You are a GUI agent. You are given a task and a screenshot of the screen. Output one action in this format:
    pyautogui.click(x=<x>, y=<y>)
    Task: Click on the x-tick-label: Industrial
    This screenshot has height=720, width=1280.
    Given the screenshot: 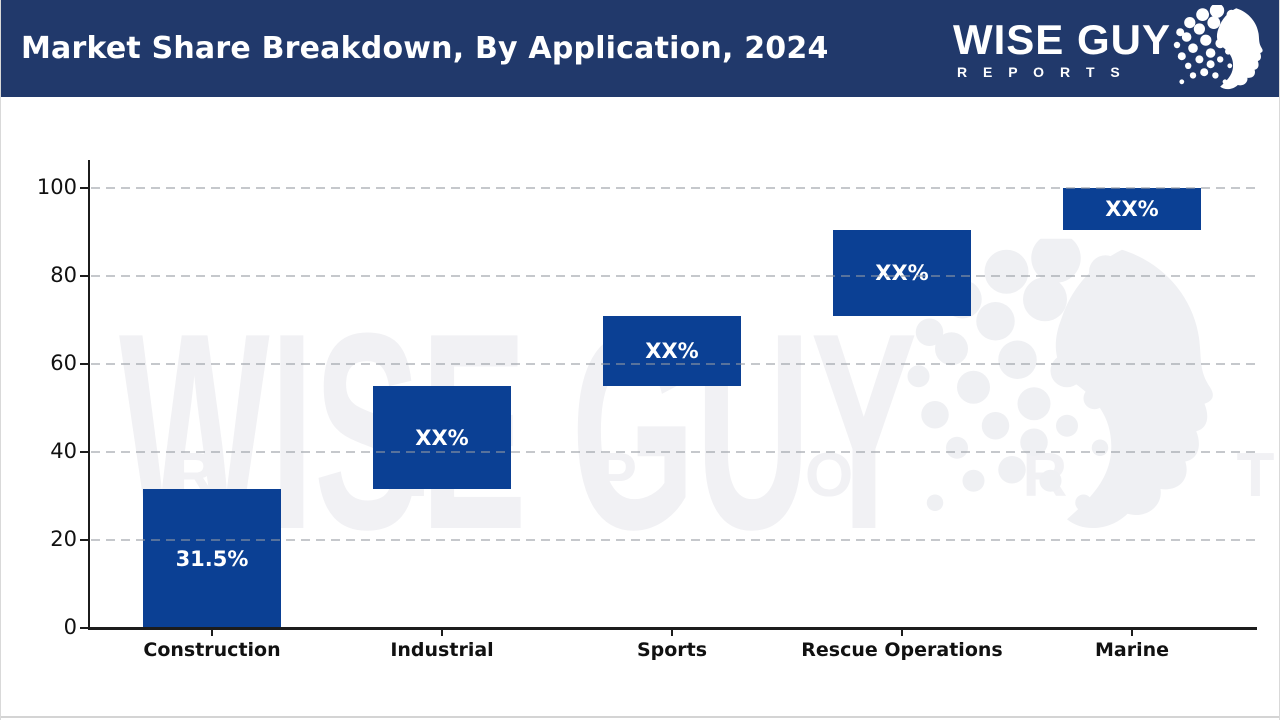 What is the action you would take?
    pyautogui.click(x=442, y=650)
    